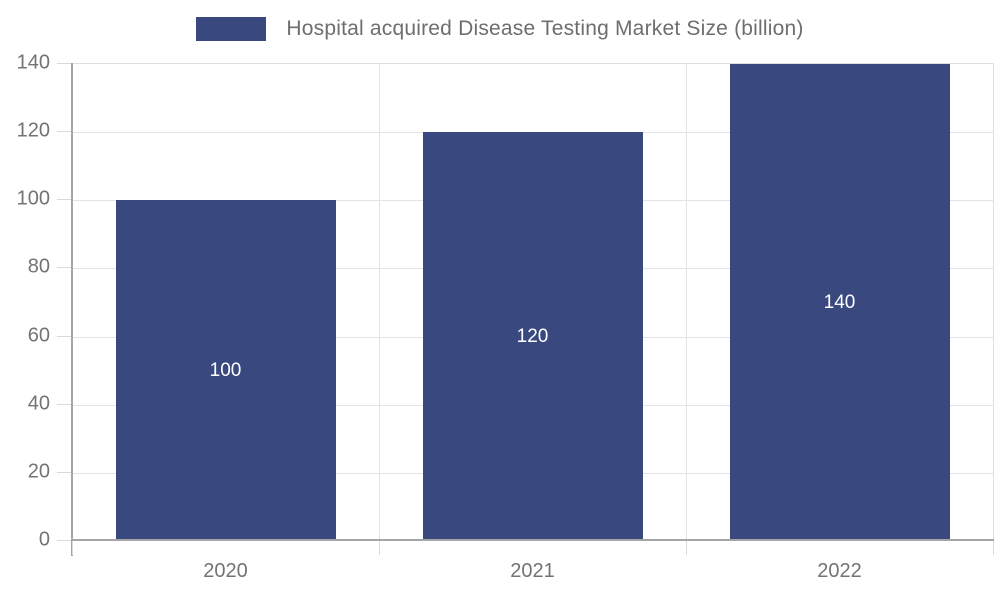 This screenshot has width=1000, height=600. I want to click on x-tick-label-2022: 2022, so click(839, 571).